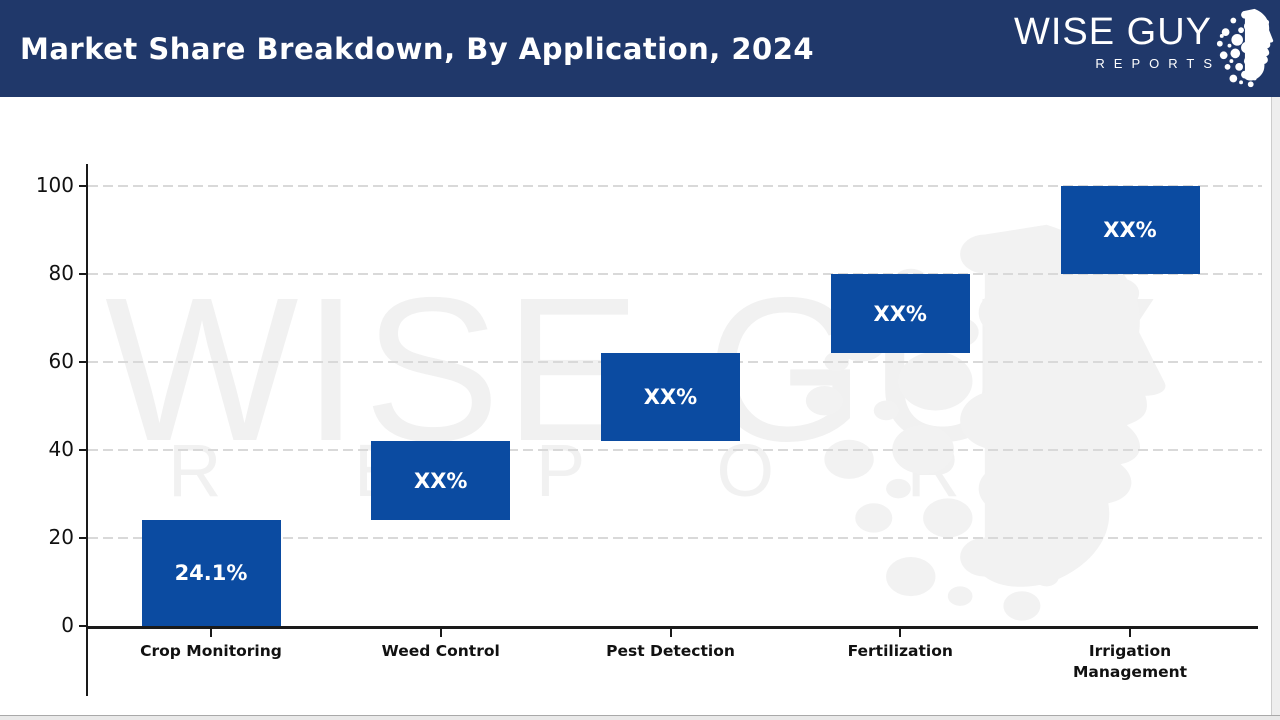 This screenshot has height=720, width=1280. Describe the element at coordinates (67, 625) in the screenshot. I see `y-axis-tick-label: 0` at that location.